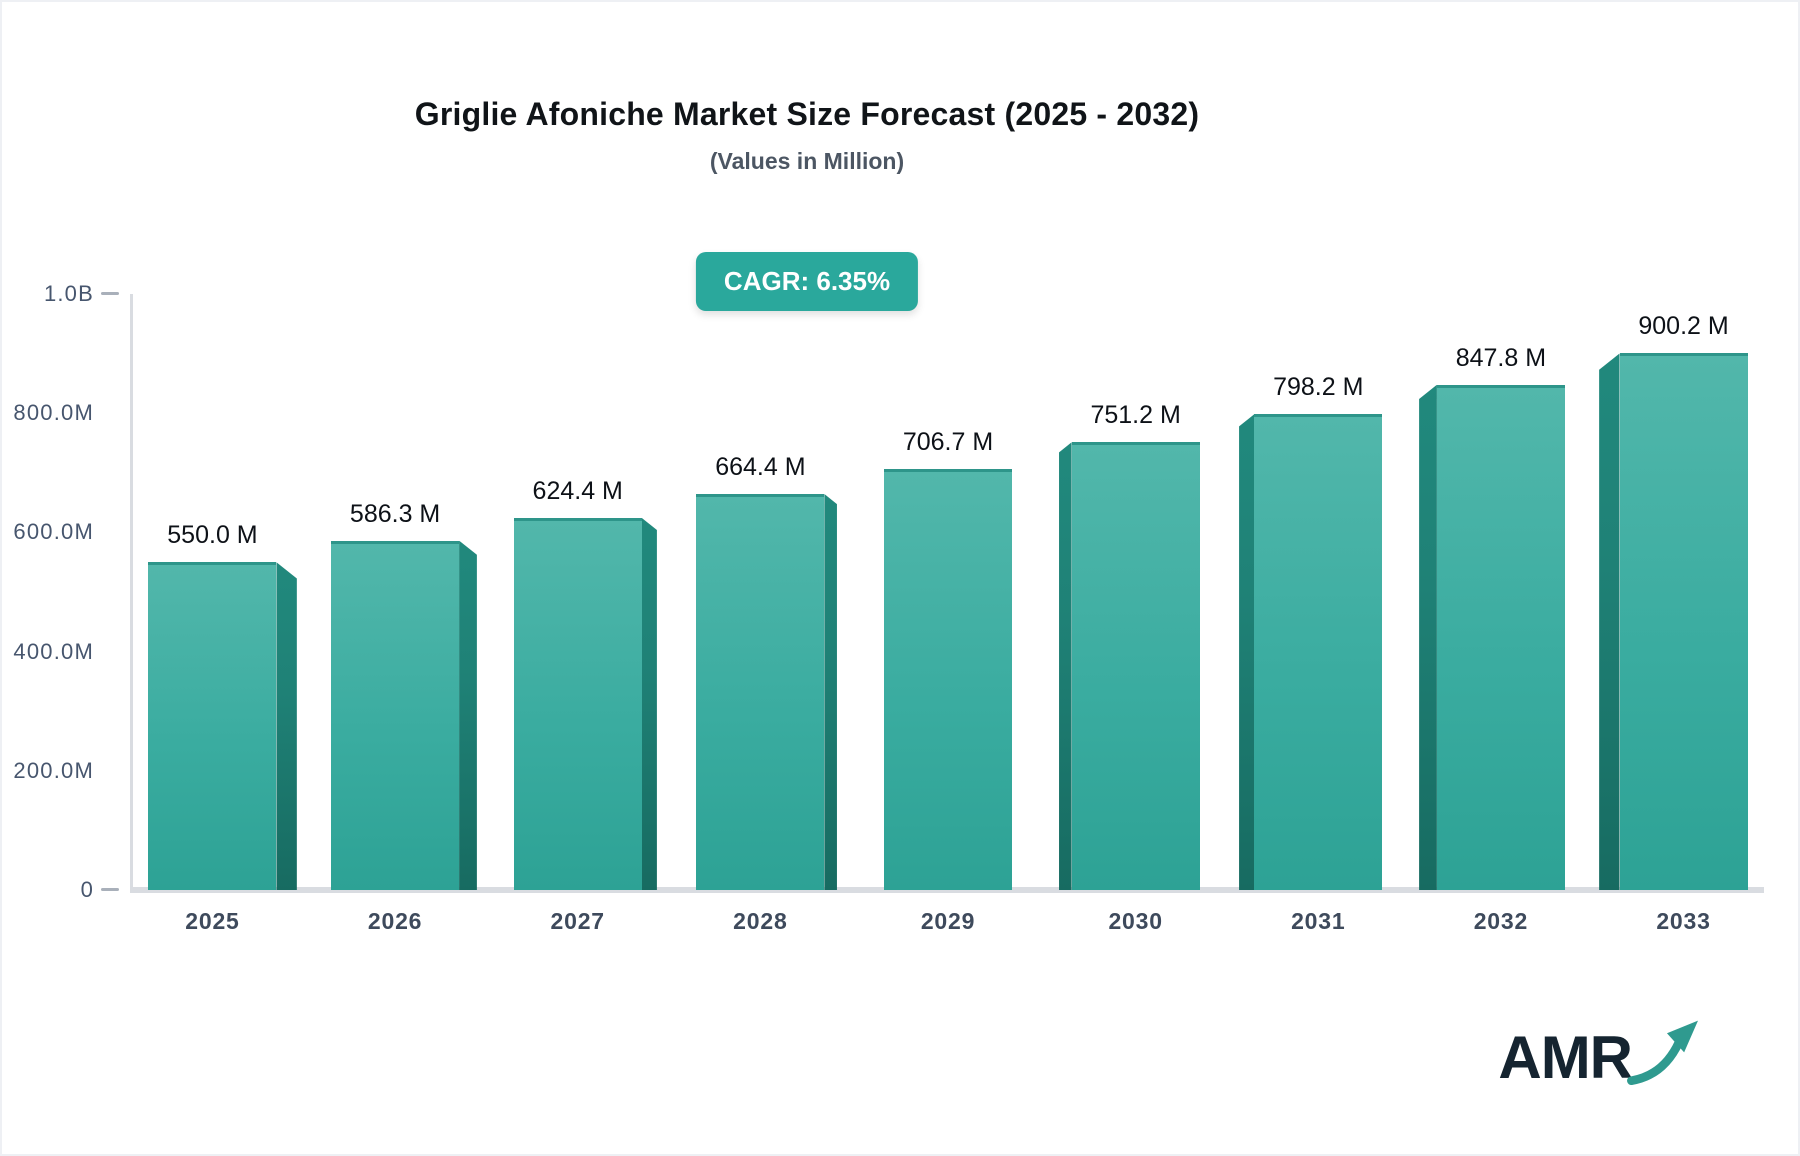 The width and height of the screenshot is (1800, 1156). I want to click on x-axis-label-2029: 2029, so click(948, 921).